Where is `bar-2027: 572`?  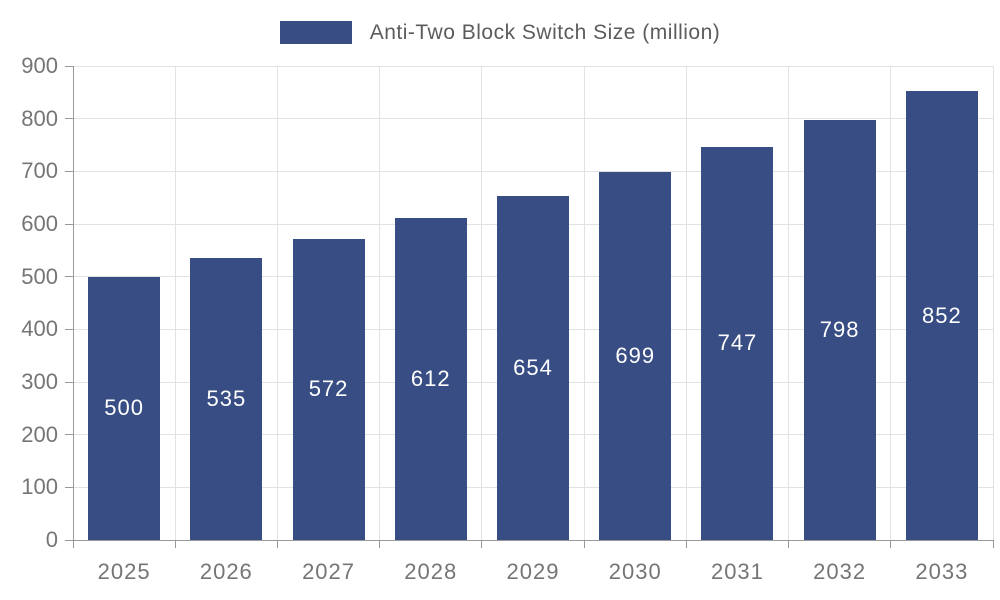 bar-2027: 572 is located at coordinates (328, 389).